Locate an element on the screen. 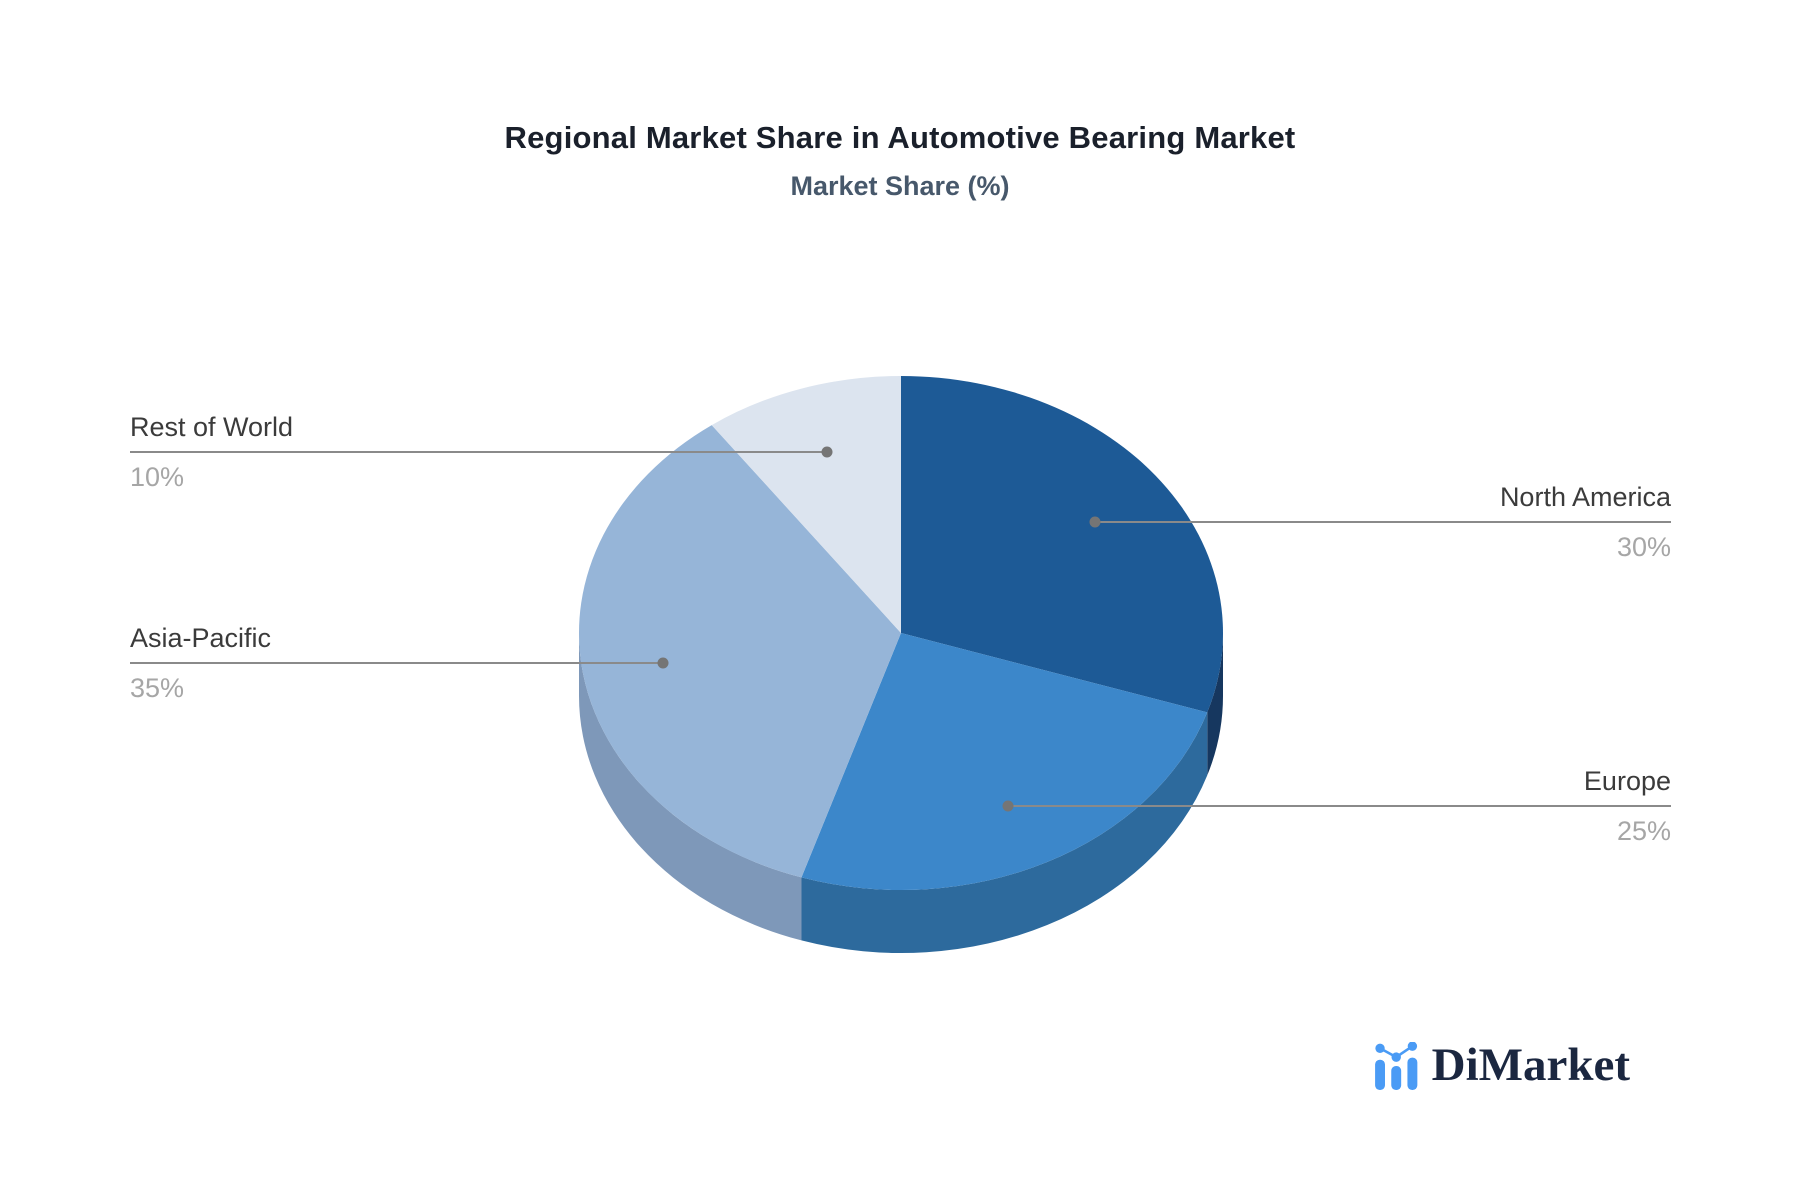 Image resolution: width=1800 pixels, height=1196 pixels. pie-slice-europe is located at coordinates (1004, 762).